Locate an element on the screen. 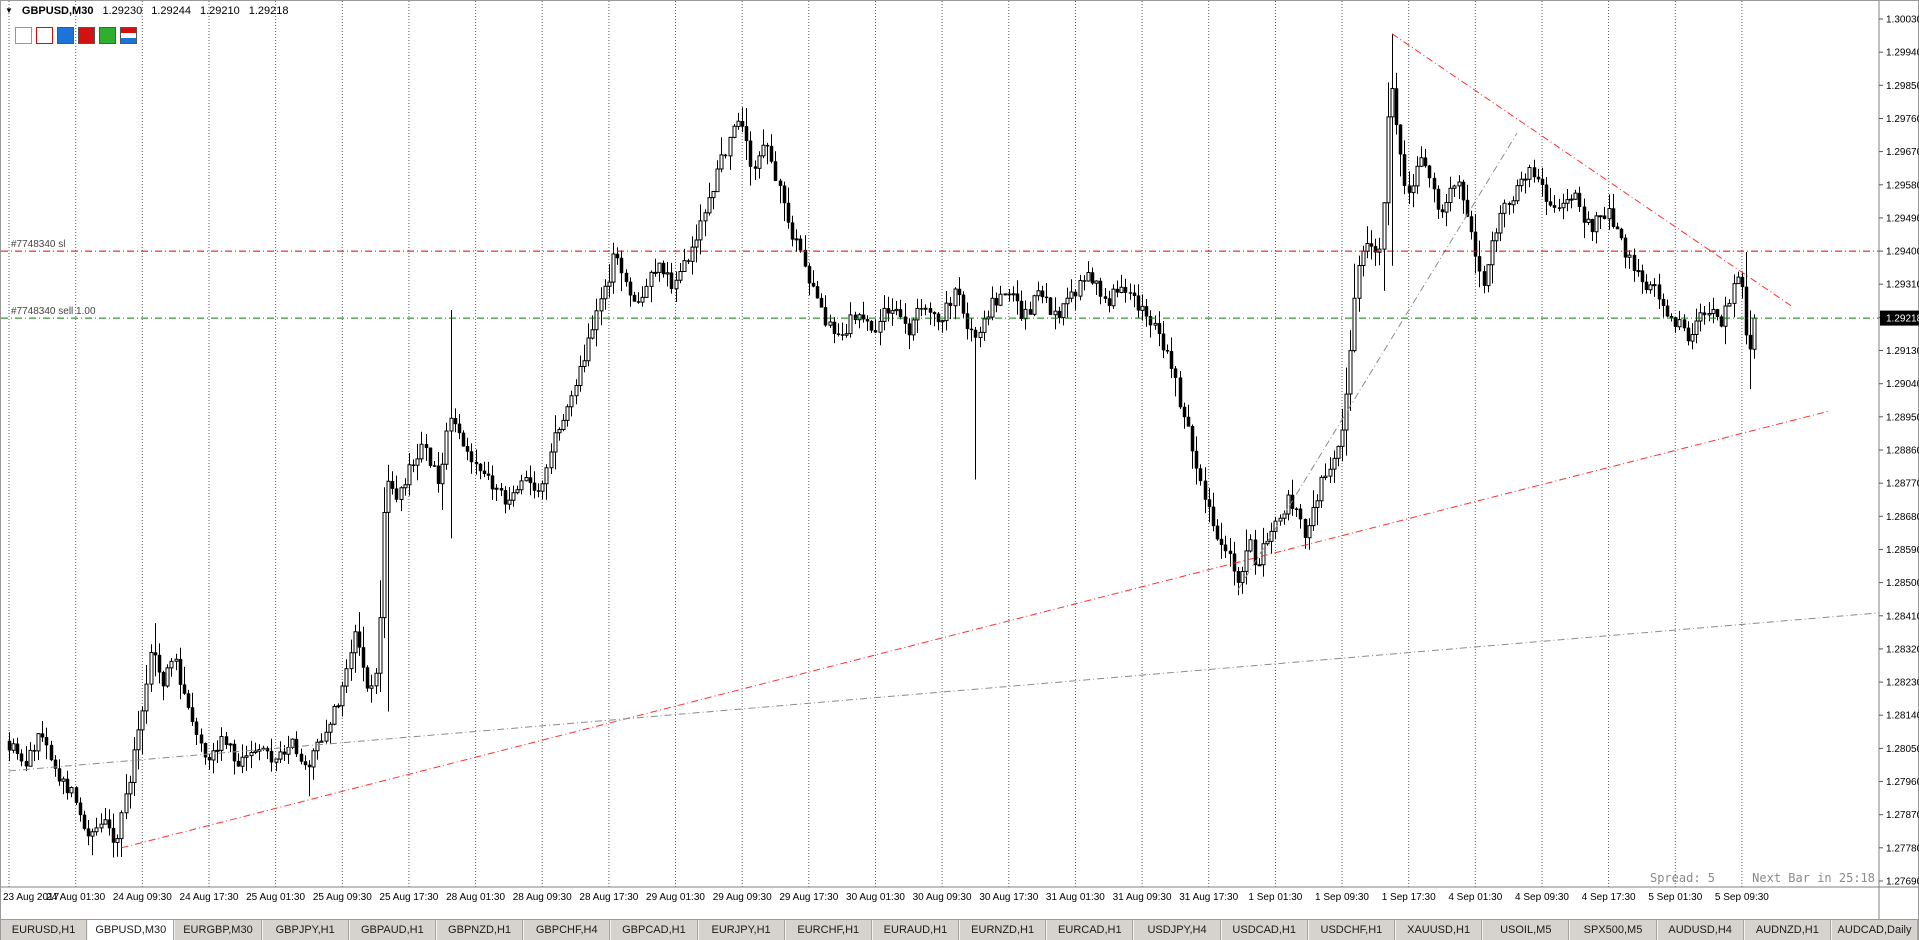 This screenshot has width=1919, height=940. green-square-icon is located at coordinates (107, 35).